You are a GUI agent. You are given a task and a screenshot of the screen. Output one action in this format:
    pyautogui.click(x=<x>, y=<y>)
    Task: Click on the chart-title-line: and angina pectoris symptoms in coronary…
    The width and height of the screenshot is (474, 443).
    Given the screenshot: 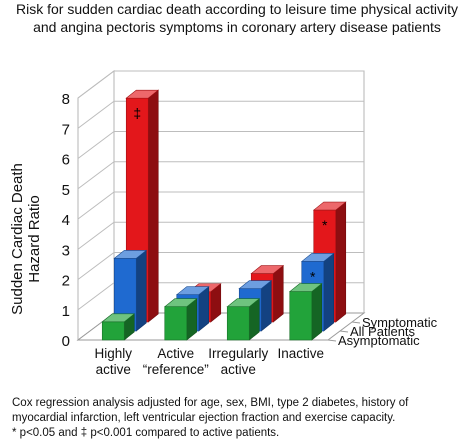 What is the action you would take?
    pyautogui.click(x=237, y=27)
    